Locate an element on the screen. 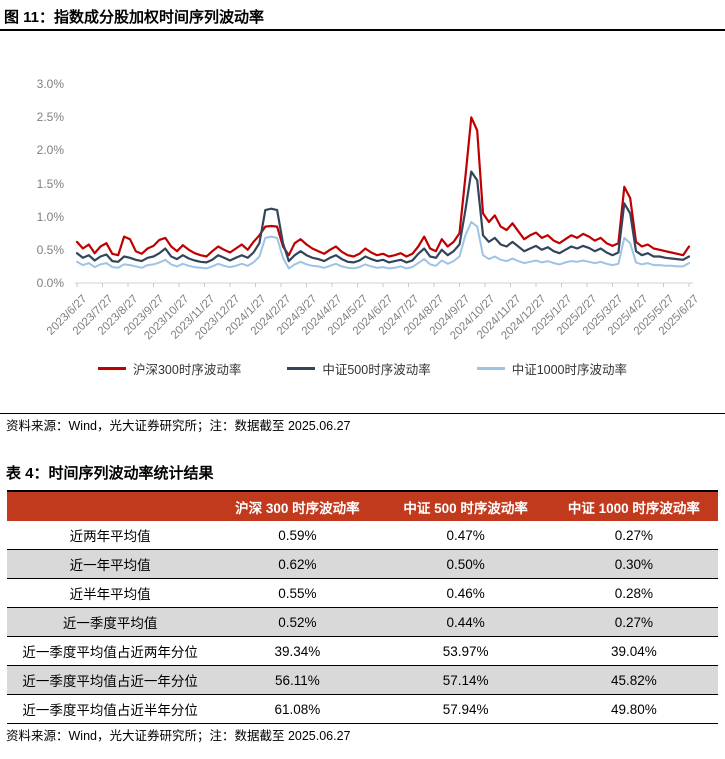 Image resolution: width=725 pixels, height=759 pixels. cell-value: 0.30% is located at coordinates (633, 564).